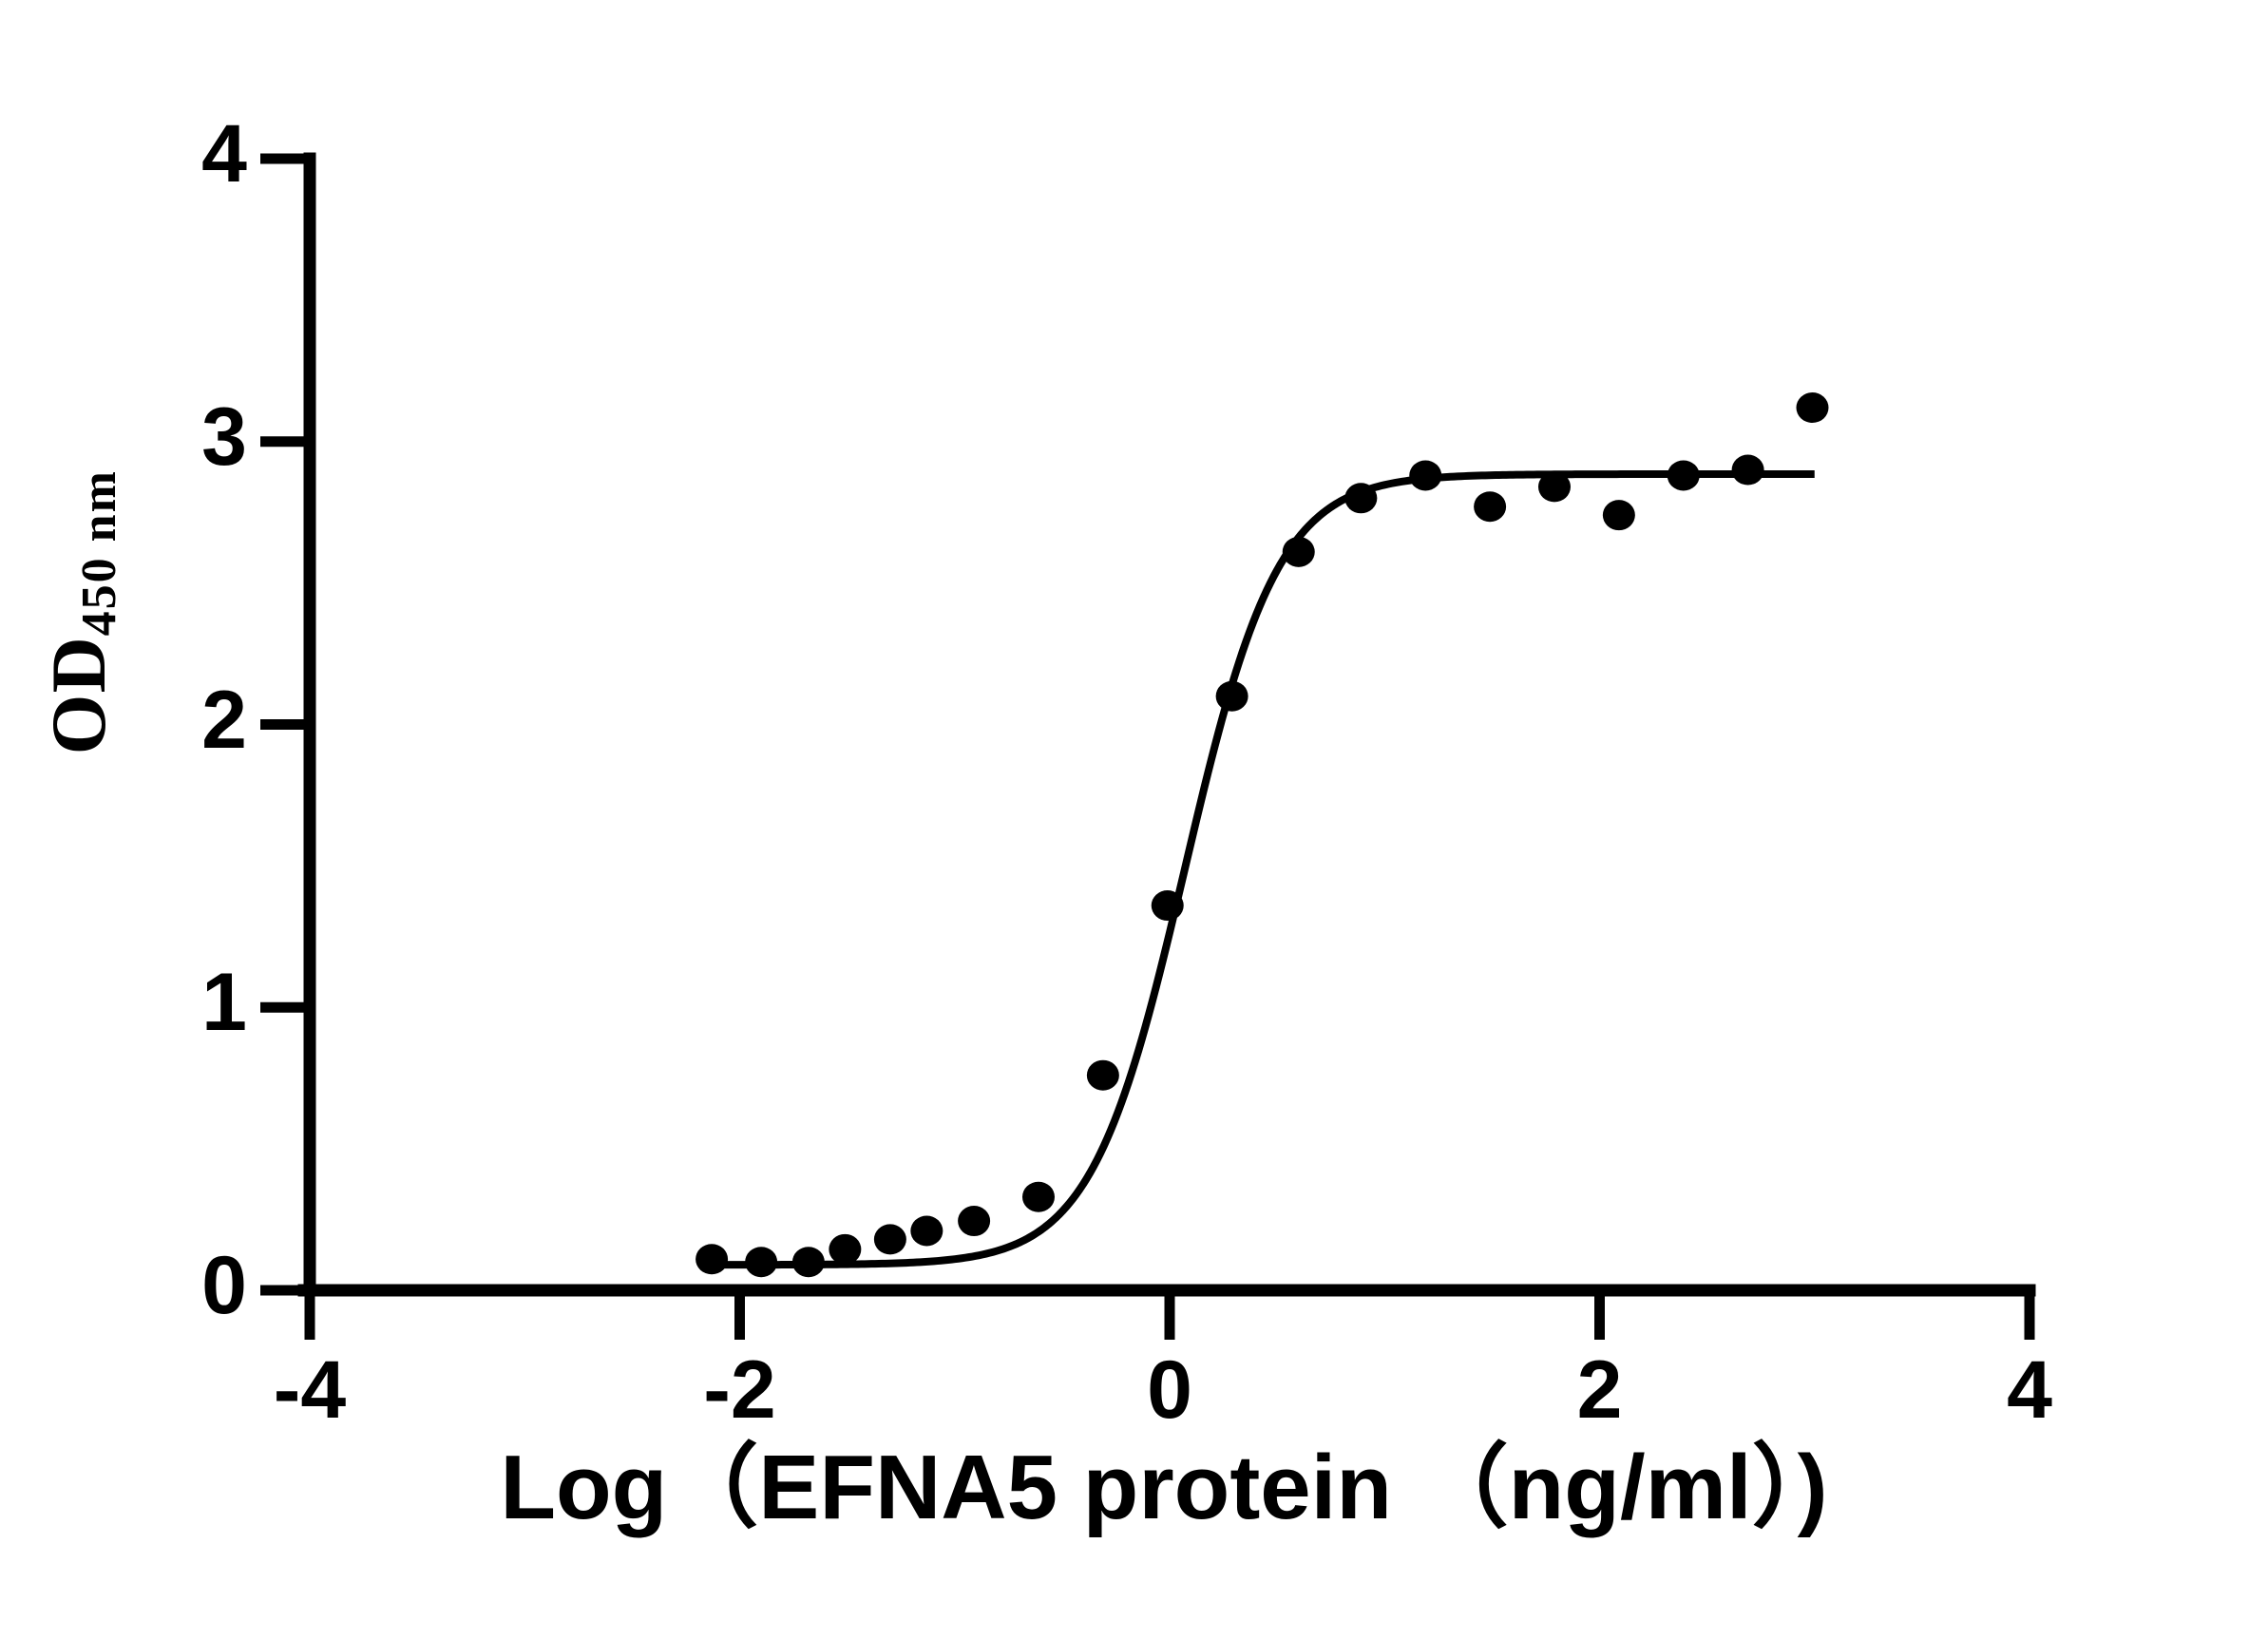  I want to click on x-tick-label-0: 0, so click(1170, 1390).